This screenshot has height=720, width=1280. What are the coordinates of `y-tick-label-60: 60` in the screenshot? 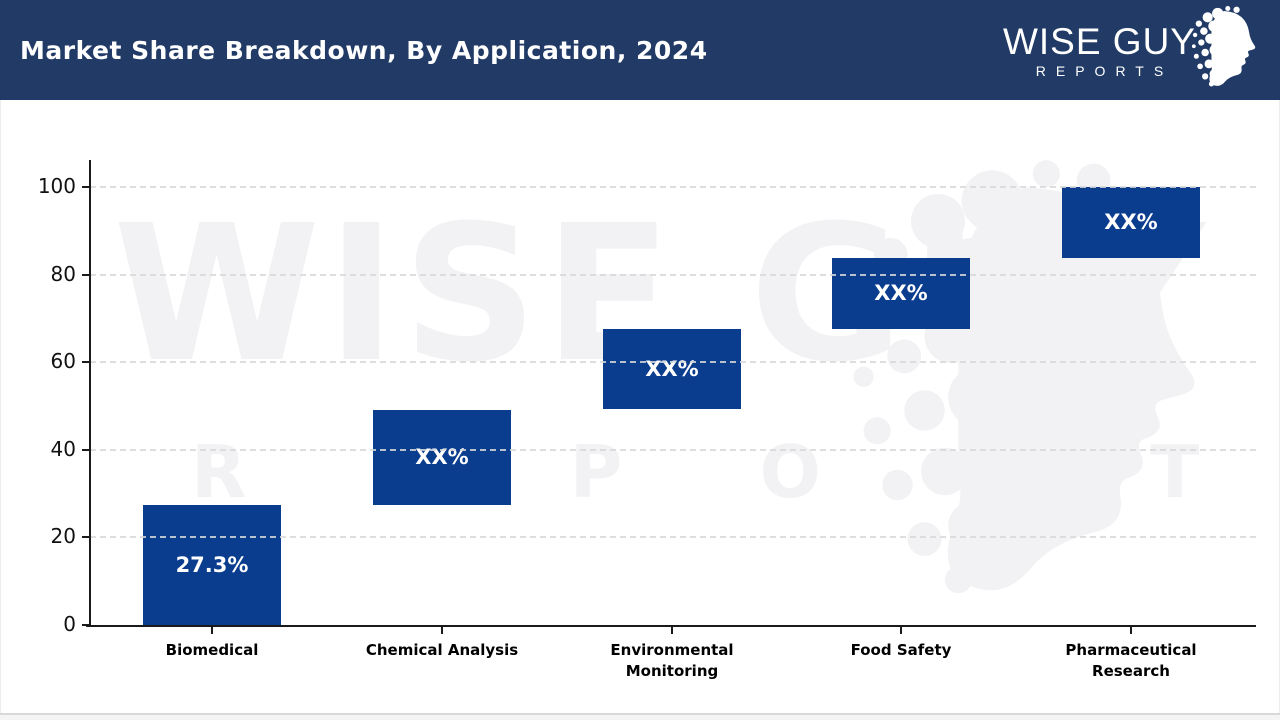 It's located at (63, 361).